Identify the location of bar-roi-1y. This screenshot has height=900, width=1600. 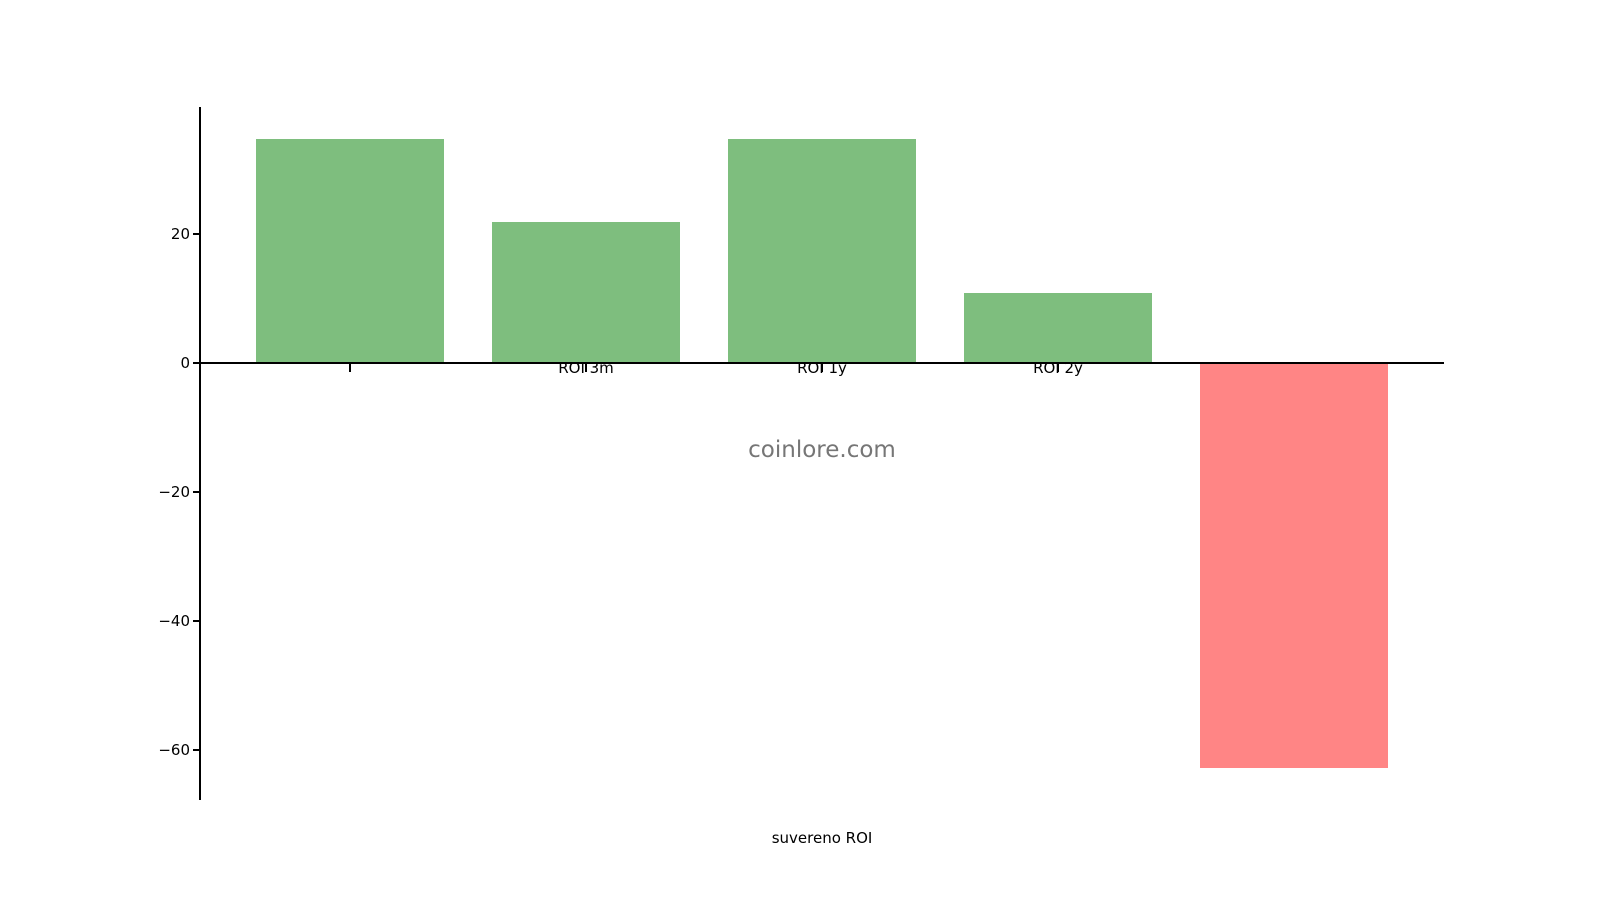
(822, 250).